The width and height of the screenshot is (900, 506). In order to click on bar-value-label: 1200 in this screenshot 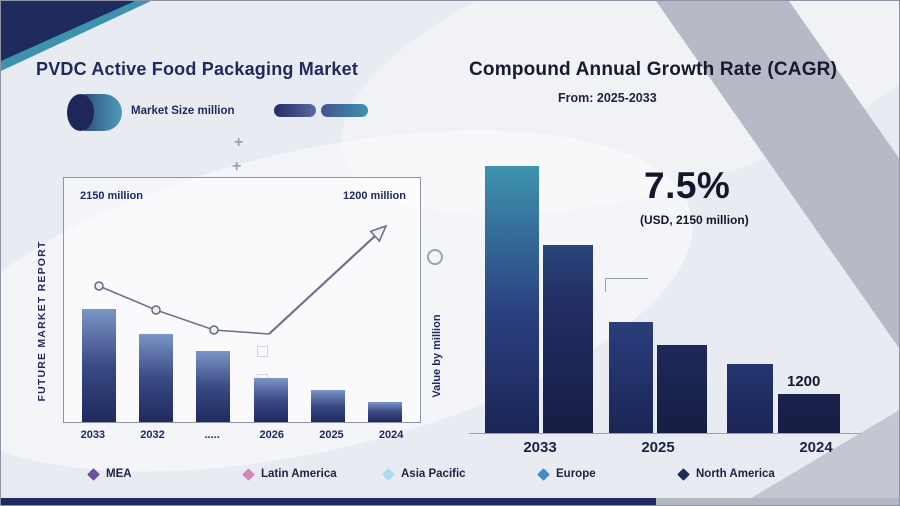, I will do `click(804, 381)`.